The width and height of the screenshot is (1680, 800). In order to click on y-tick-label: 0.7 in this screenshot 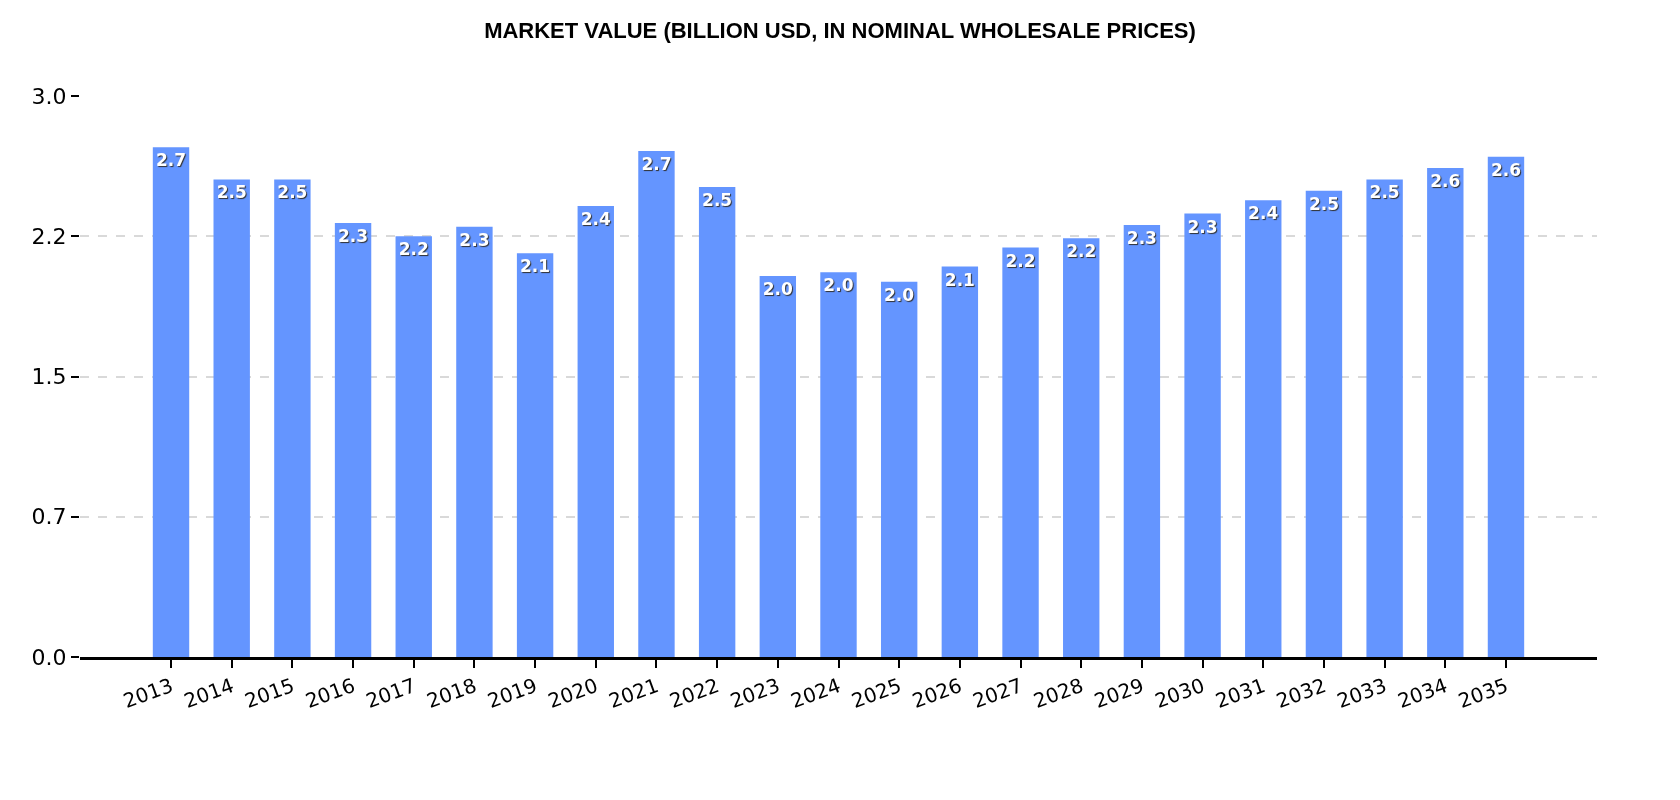, I will do `click(49, 517)`.